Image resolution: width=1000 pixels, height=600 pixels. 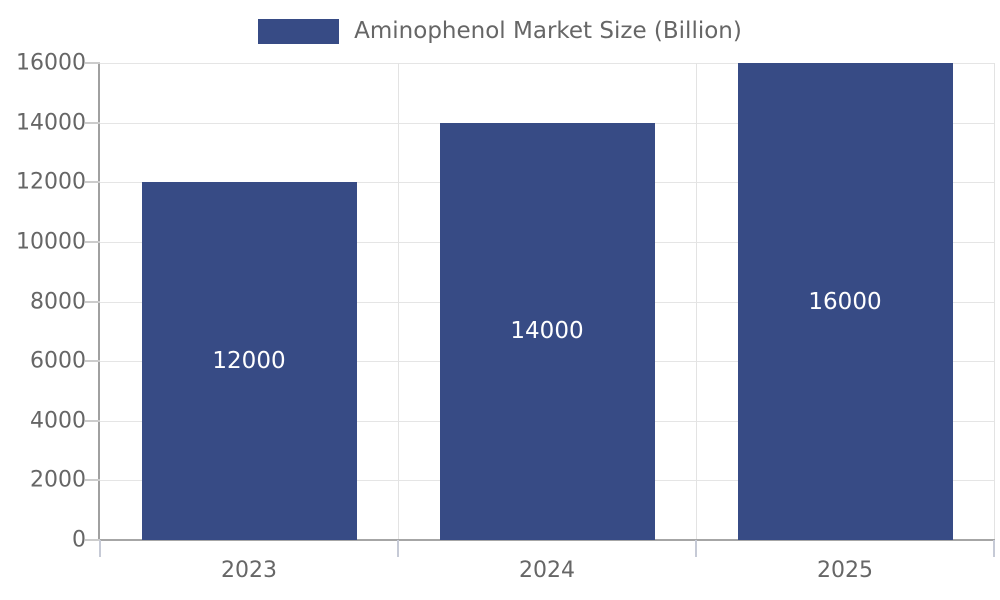 I want to click on bar-value-label: 16000, so click(x=845, y=302).